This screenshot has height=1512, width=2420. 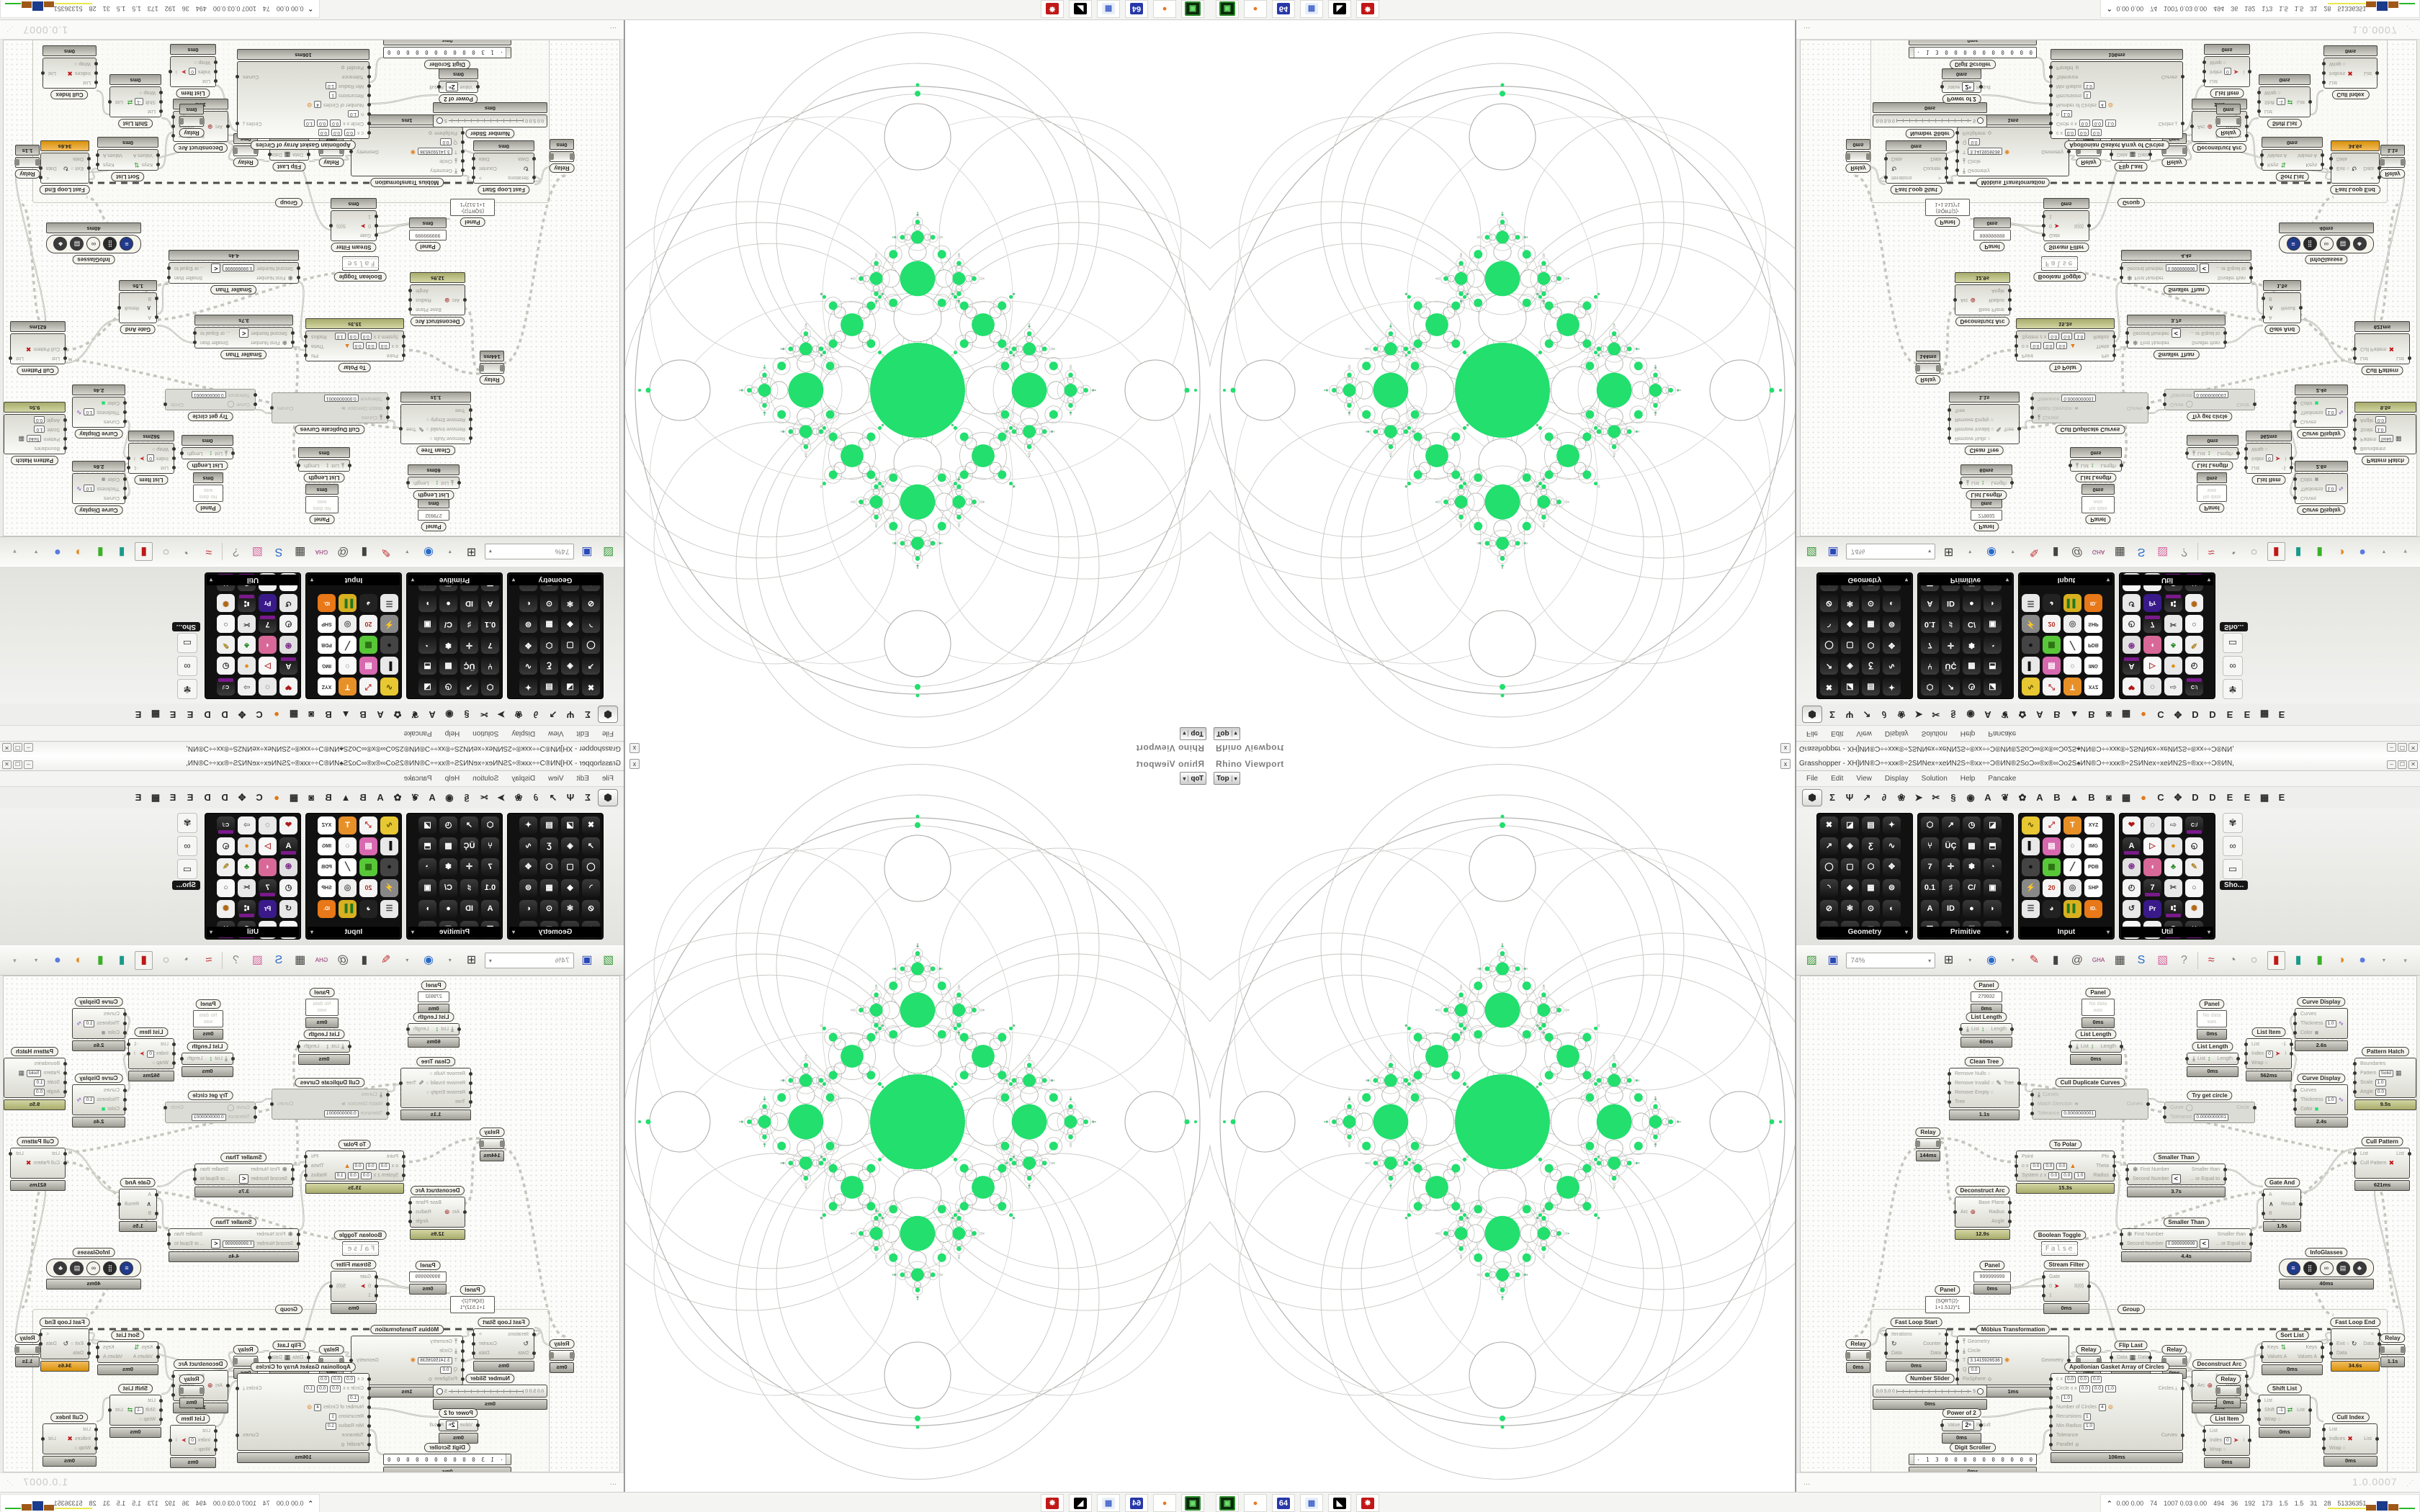 I want to click on component-icon: ✺, so click(x=226, y=909).